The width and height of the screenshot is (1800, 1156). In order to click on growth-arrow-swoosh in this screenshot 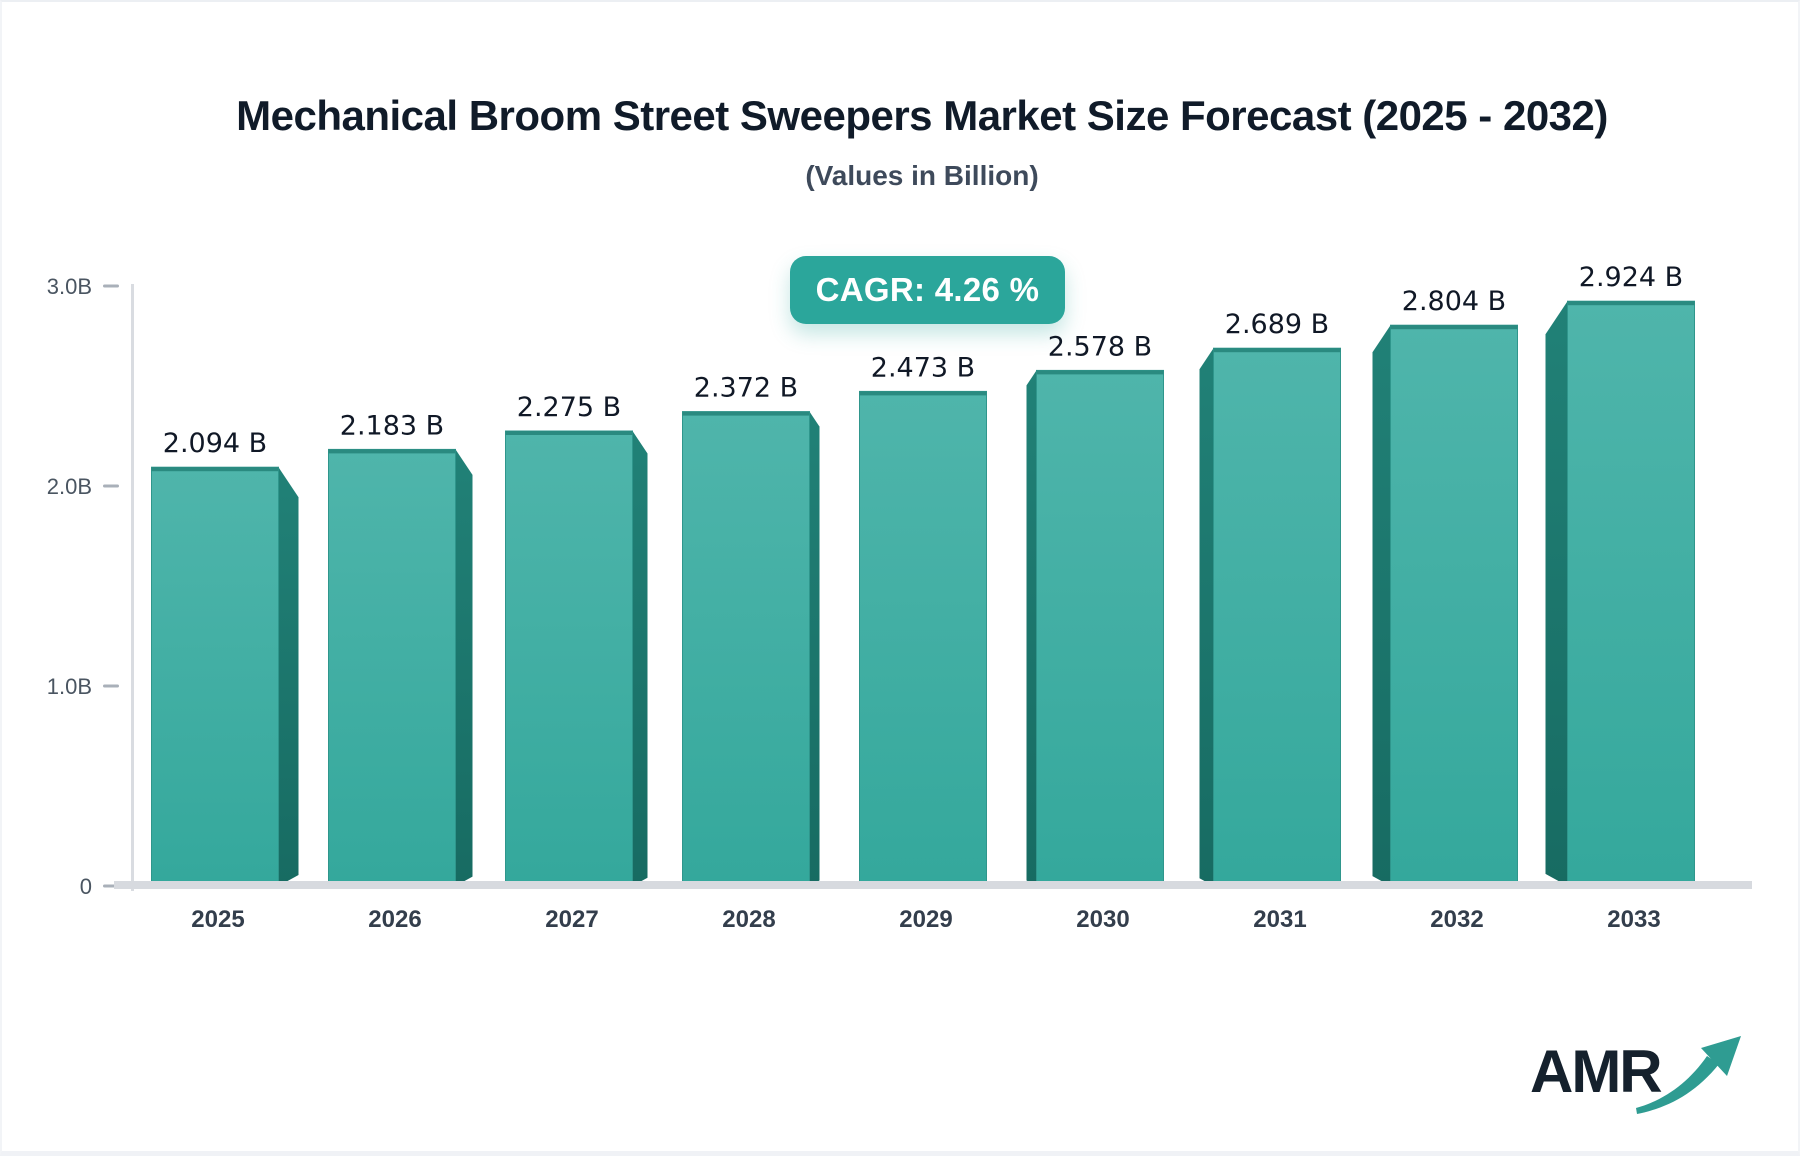, I will do `click(1677, 1085)`.